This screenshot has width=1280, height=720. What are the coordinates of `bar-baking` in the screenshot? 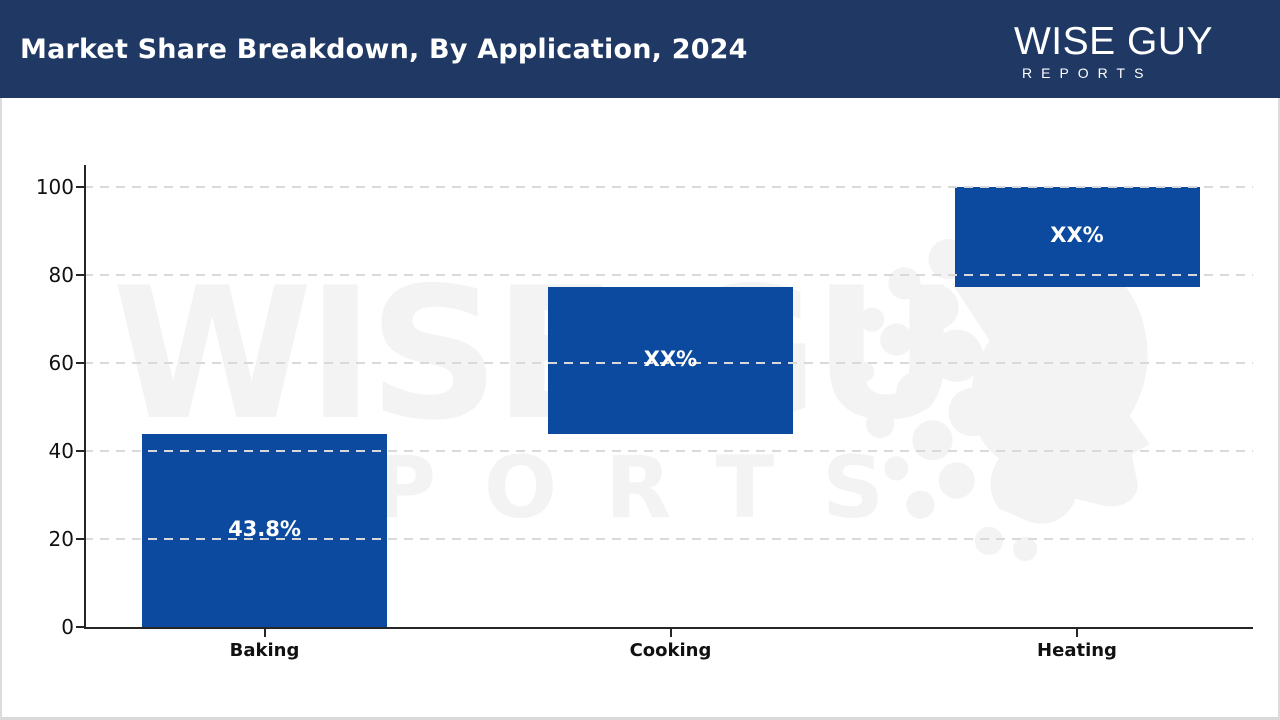 It's located at (264, 530).